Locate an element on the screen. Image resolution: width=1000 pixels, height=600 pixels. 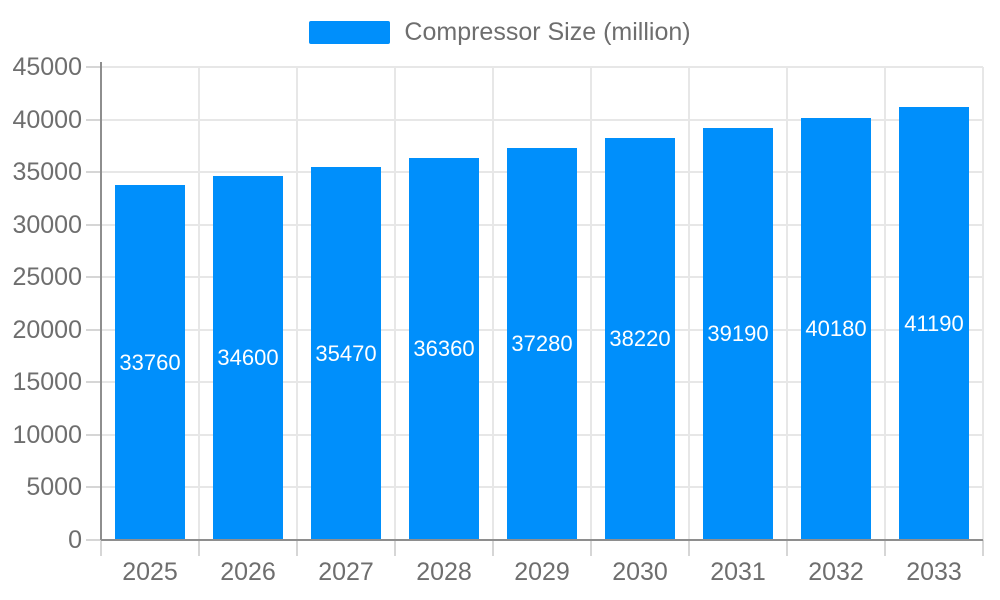
x-axis-label: 2032 is located at coordinates (836, 572).